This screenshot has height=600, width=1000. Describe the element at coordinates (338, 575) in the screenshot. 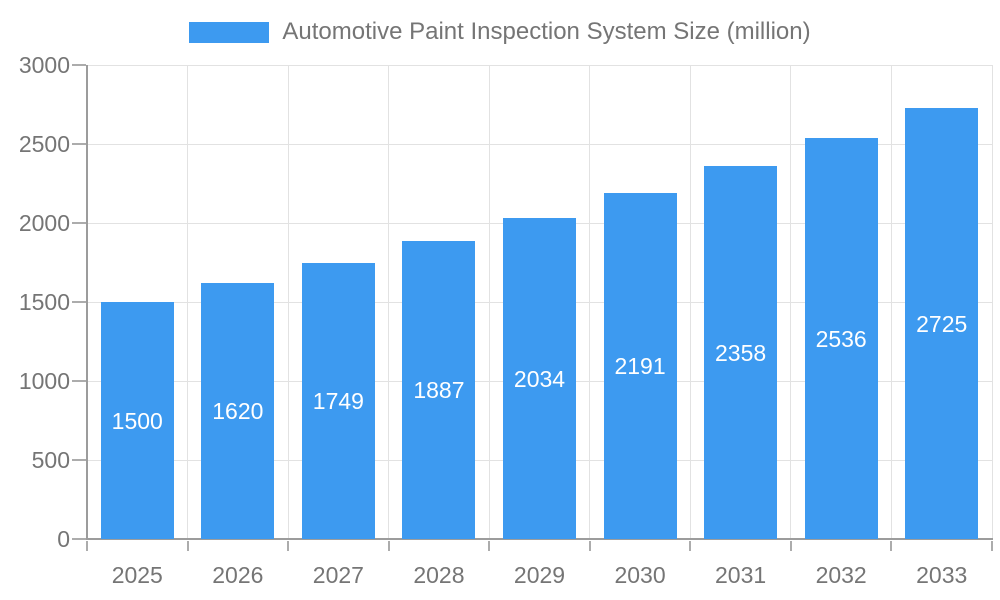

I see `x-axis-label: 2027` at that location.